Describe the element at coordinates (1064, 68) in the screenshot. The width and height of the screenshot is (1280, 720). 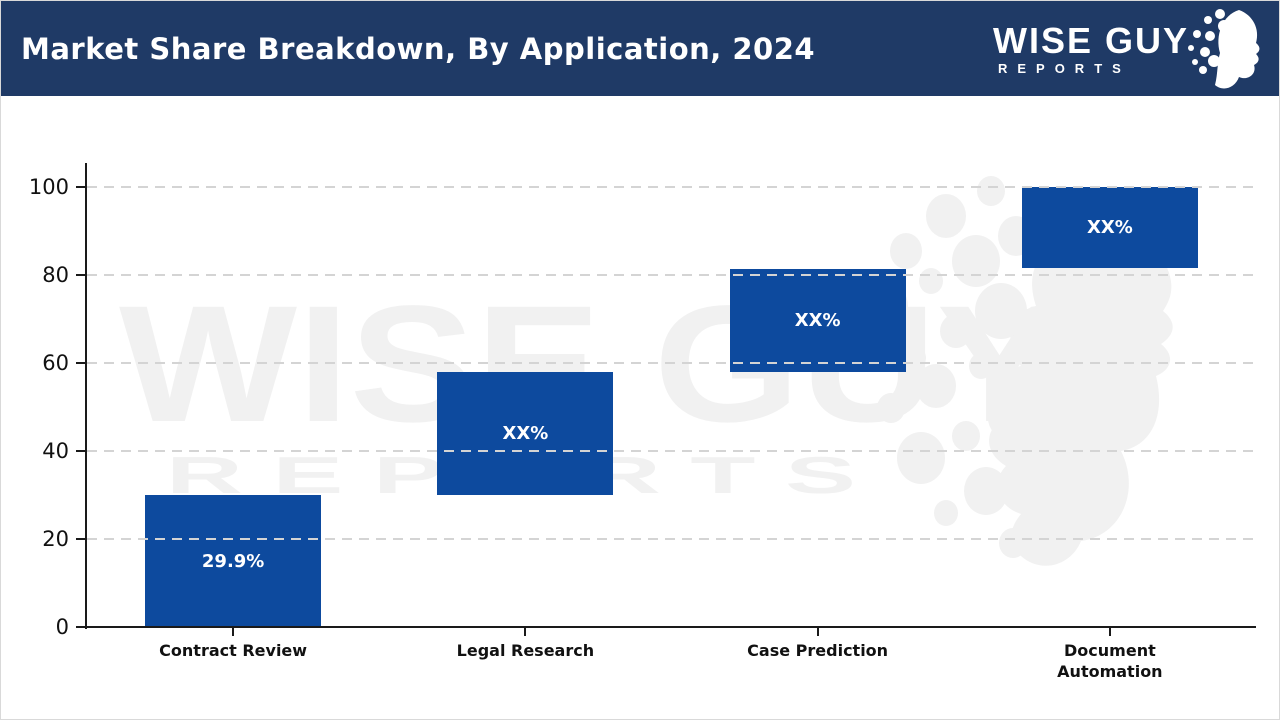
I see `logo-subtitle: REPORTS` at that location.